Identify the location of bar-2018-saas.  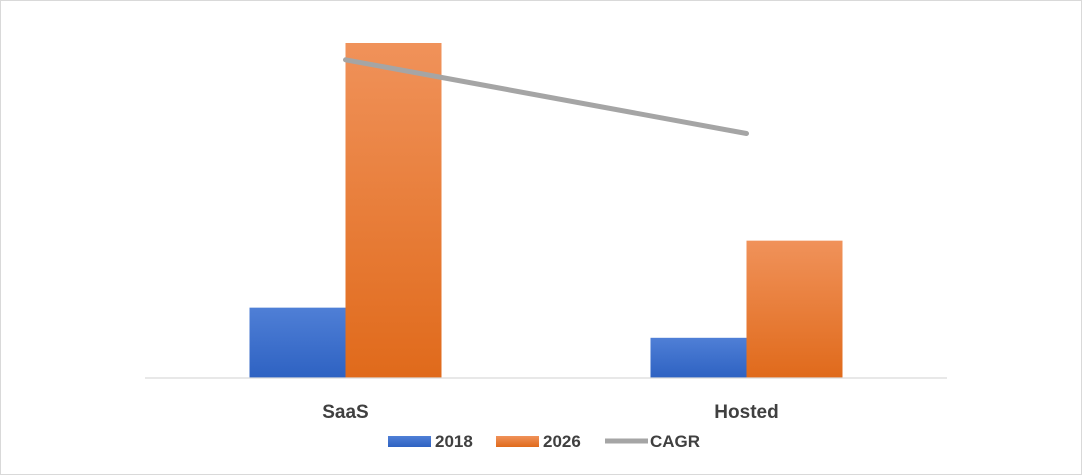
(297, 342).